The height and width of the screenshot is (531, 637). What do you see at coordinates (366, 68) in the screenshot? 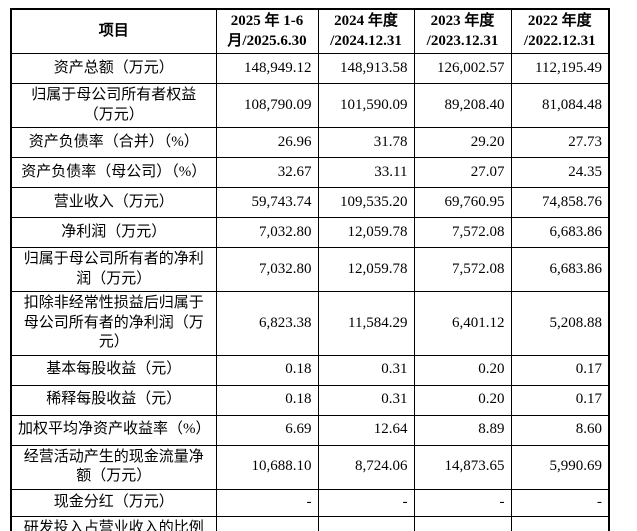
I see `value-cell: 148,913.58` at bounding box center [366, 68].